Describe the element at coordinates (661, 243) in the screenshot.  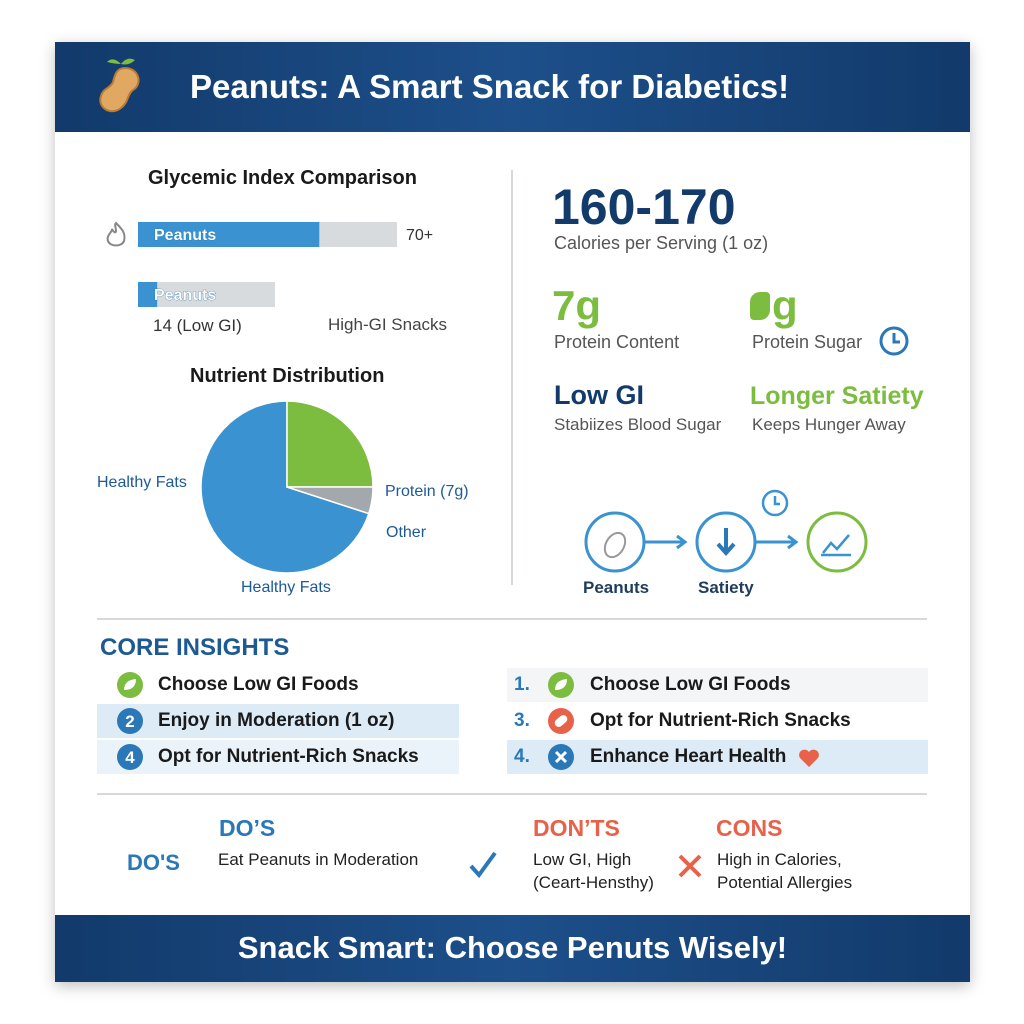
I see `calories-label: Calories per Serving (1 oz)` at that location.